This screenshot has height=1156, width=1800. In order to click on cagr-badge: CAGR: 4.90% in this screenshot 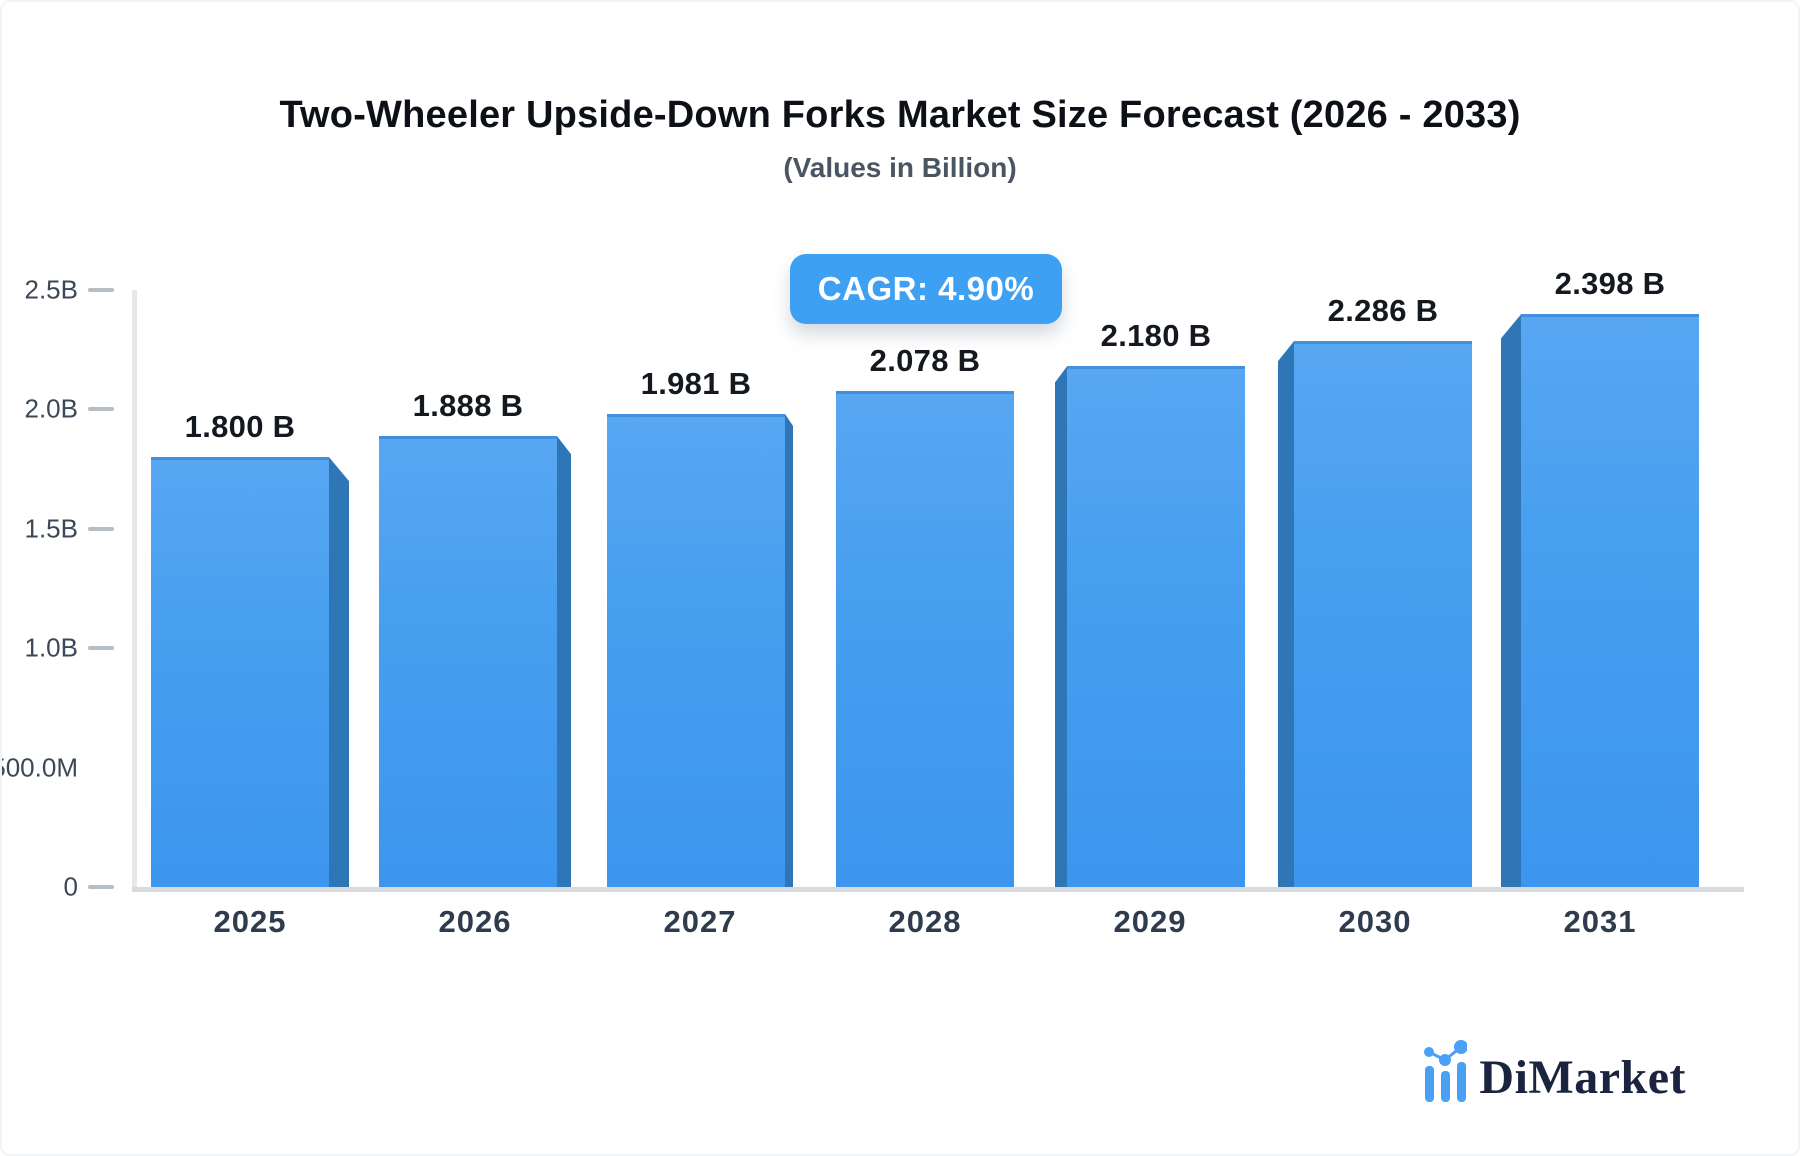, I will do `click(926, 289)`.